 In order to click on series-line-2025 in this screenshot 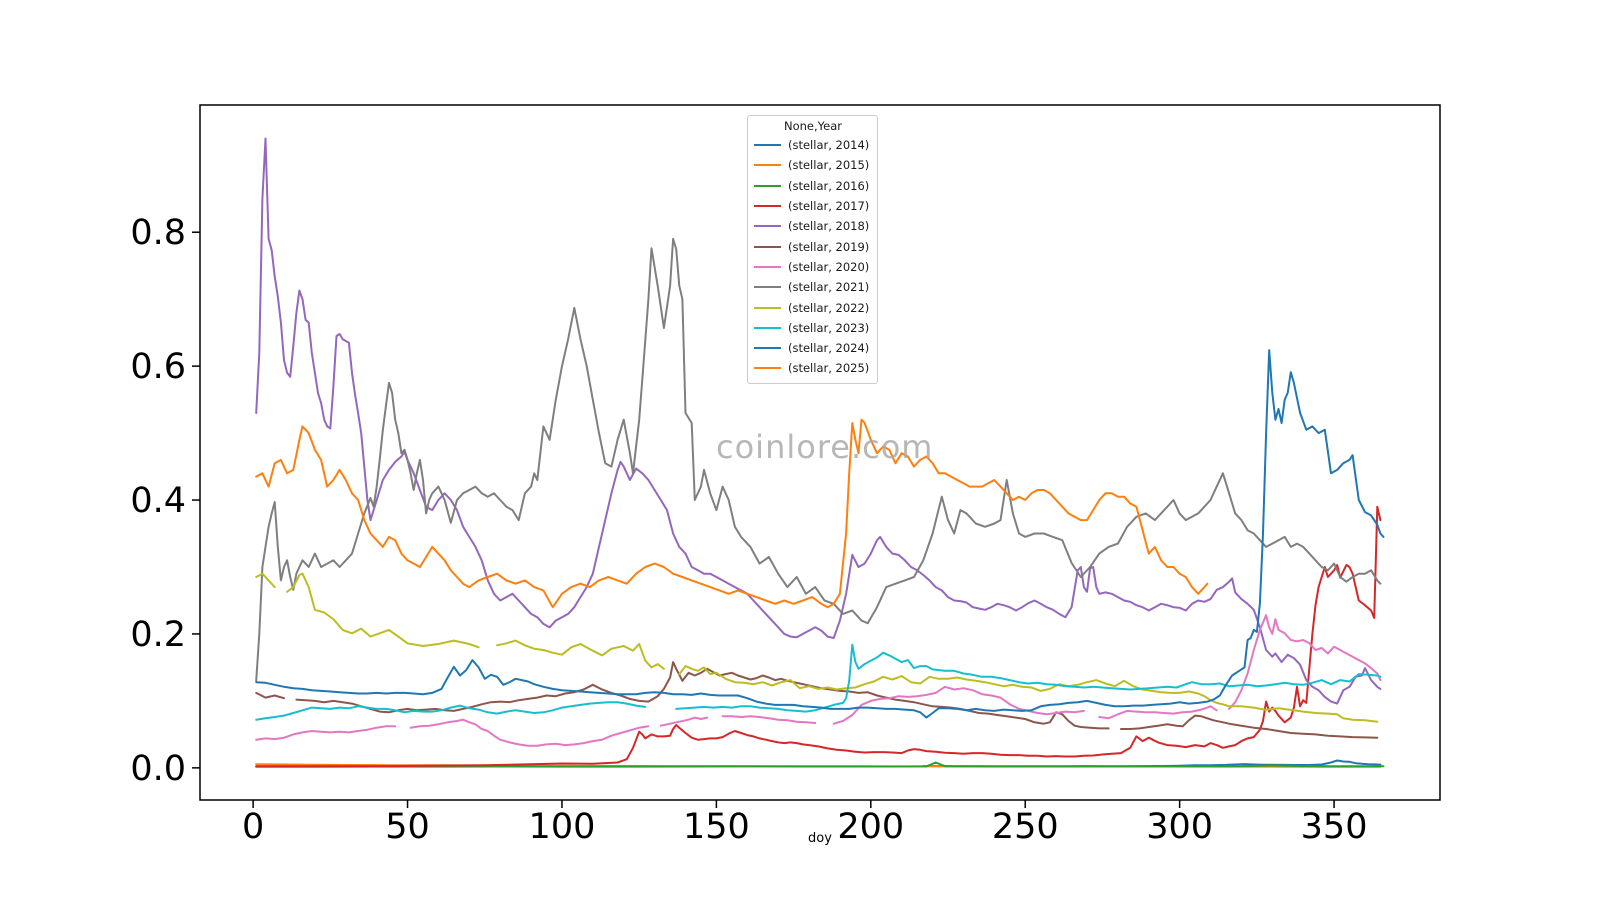, I will do `click(732, 513)`.